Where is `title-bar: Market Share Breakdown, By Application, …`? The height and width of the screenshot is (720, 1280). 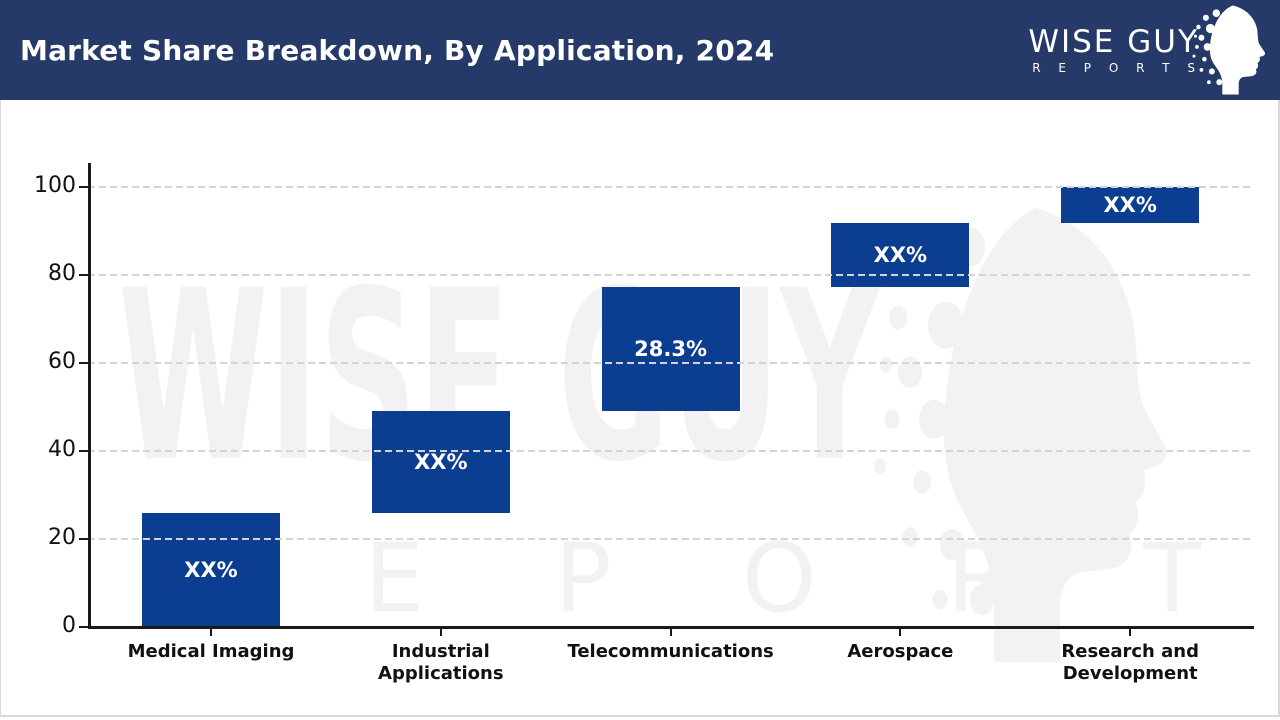
title-bar: Market Share Breakdown, By Application, … is located at coordinates (640, 50).